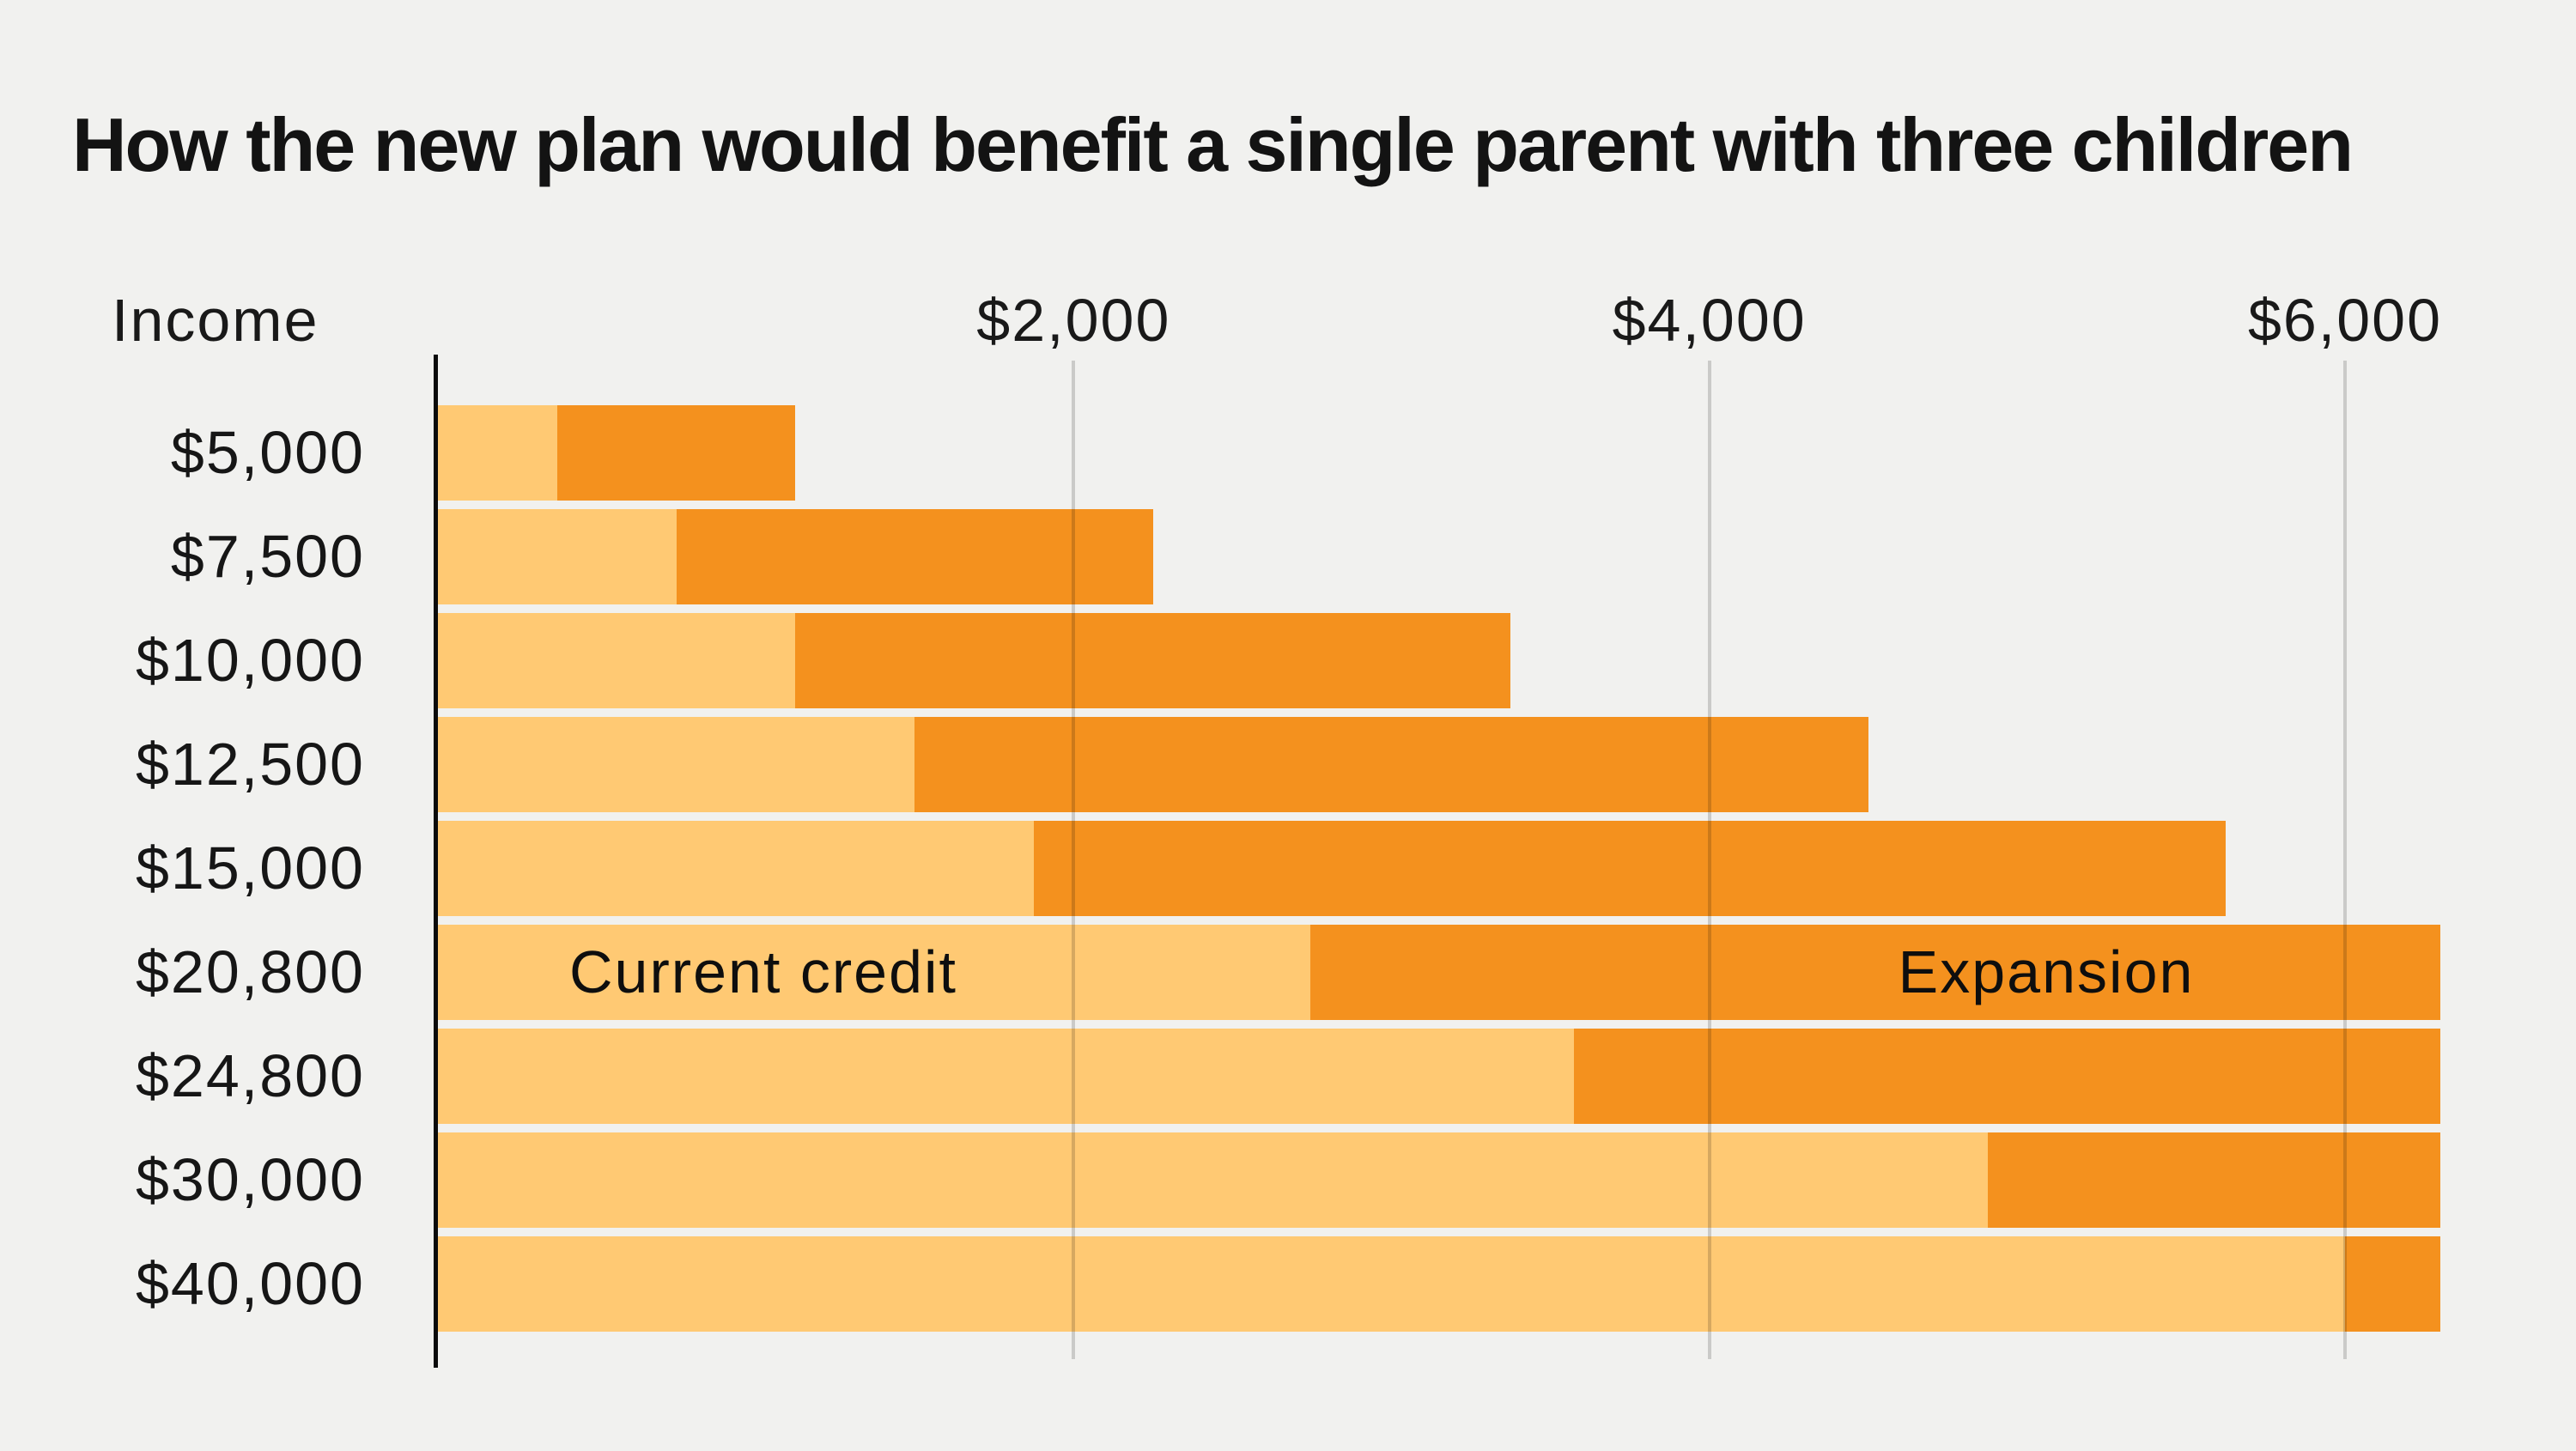 The width and height of the screenshot is (2576, 1451). I want to click on x-tick-label: $4,000, so click(1709, 321).